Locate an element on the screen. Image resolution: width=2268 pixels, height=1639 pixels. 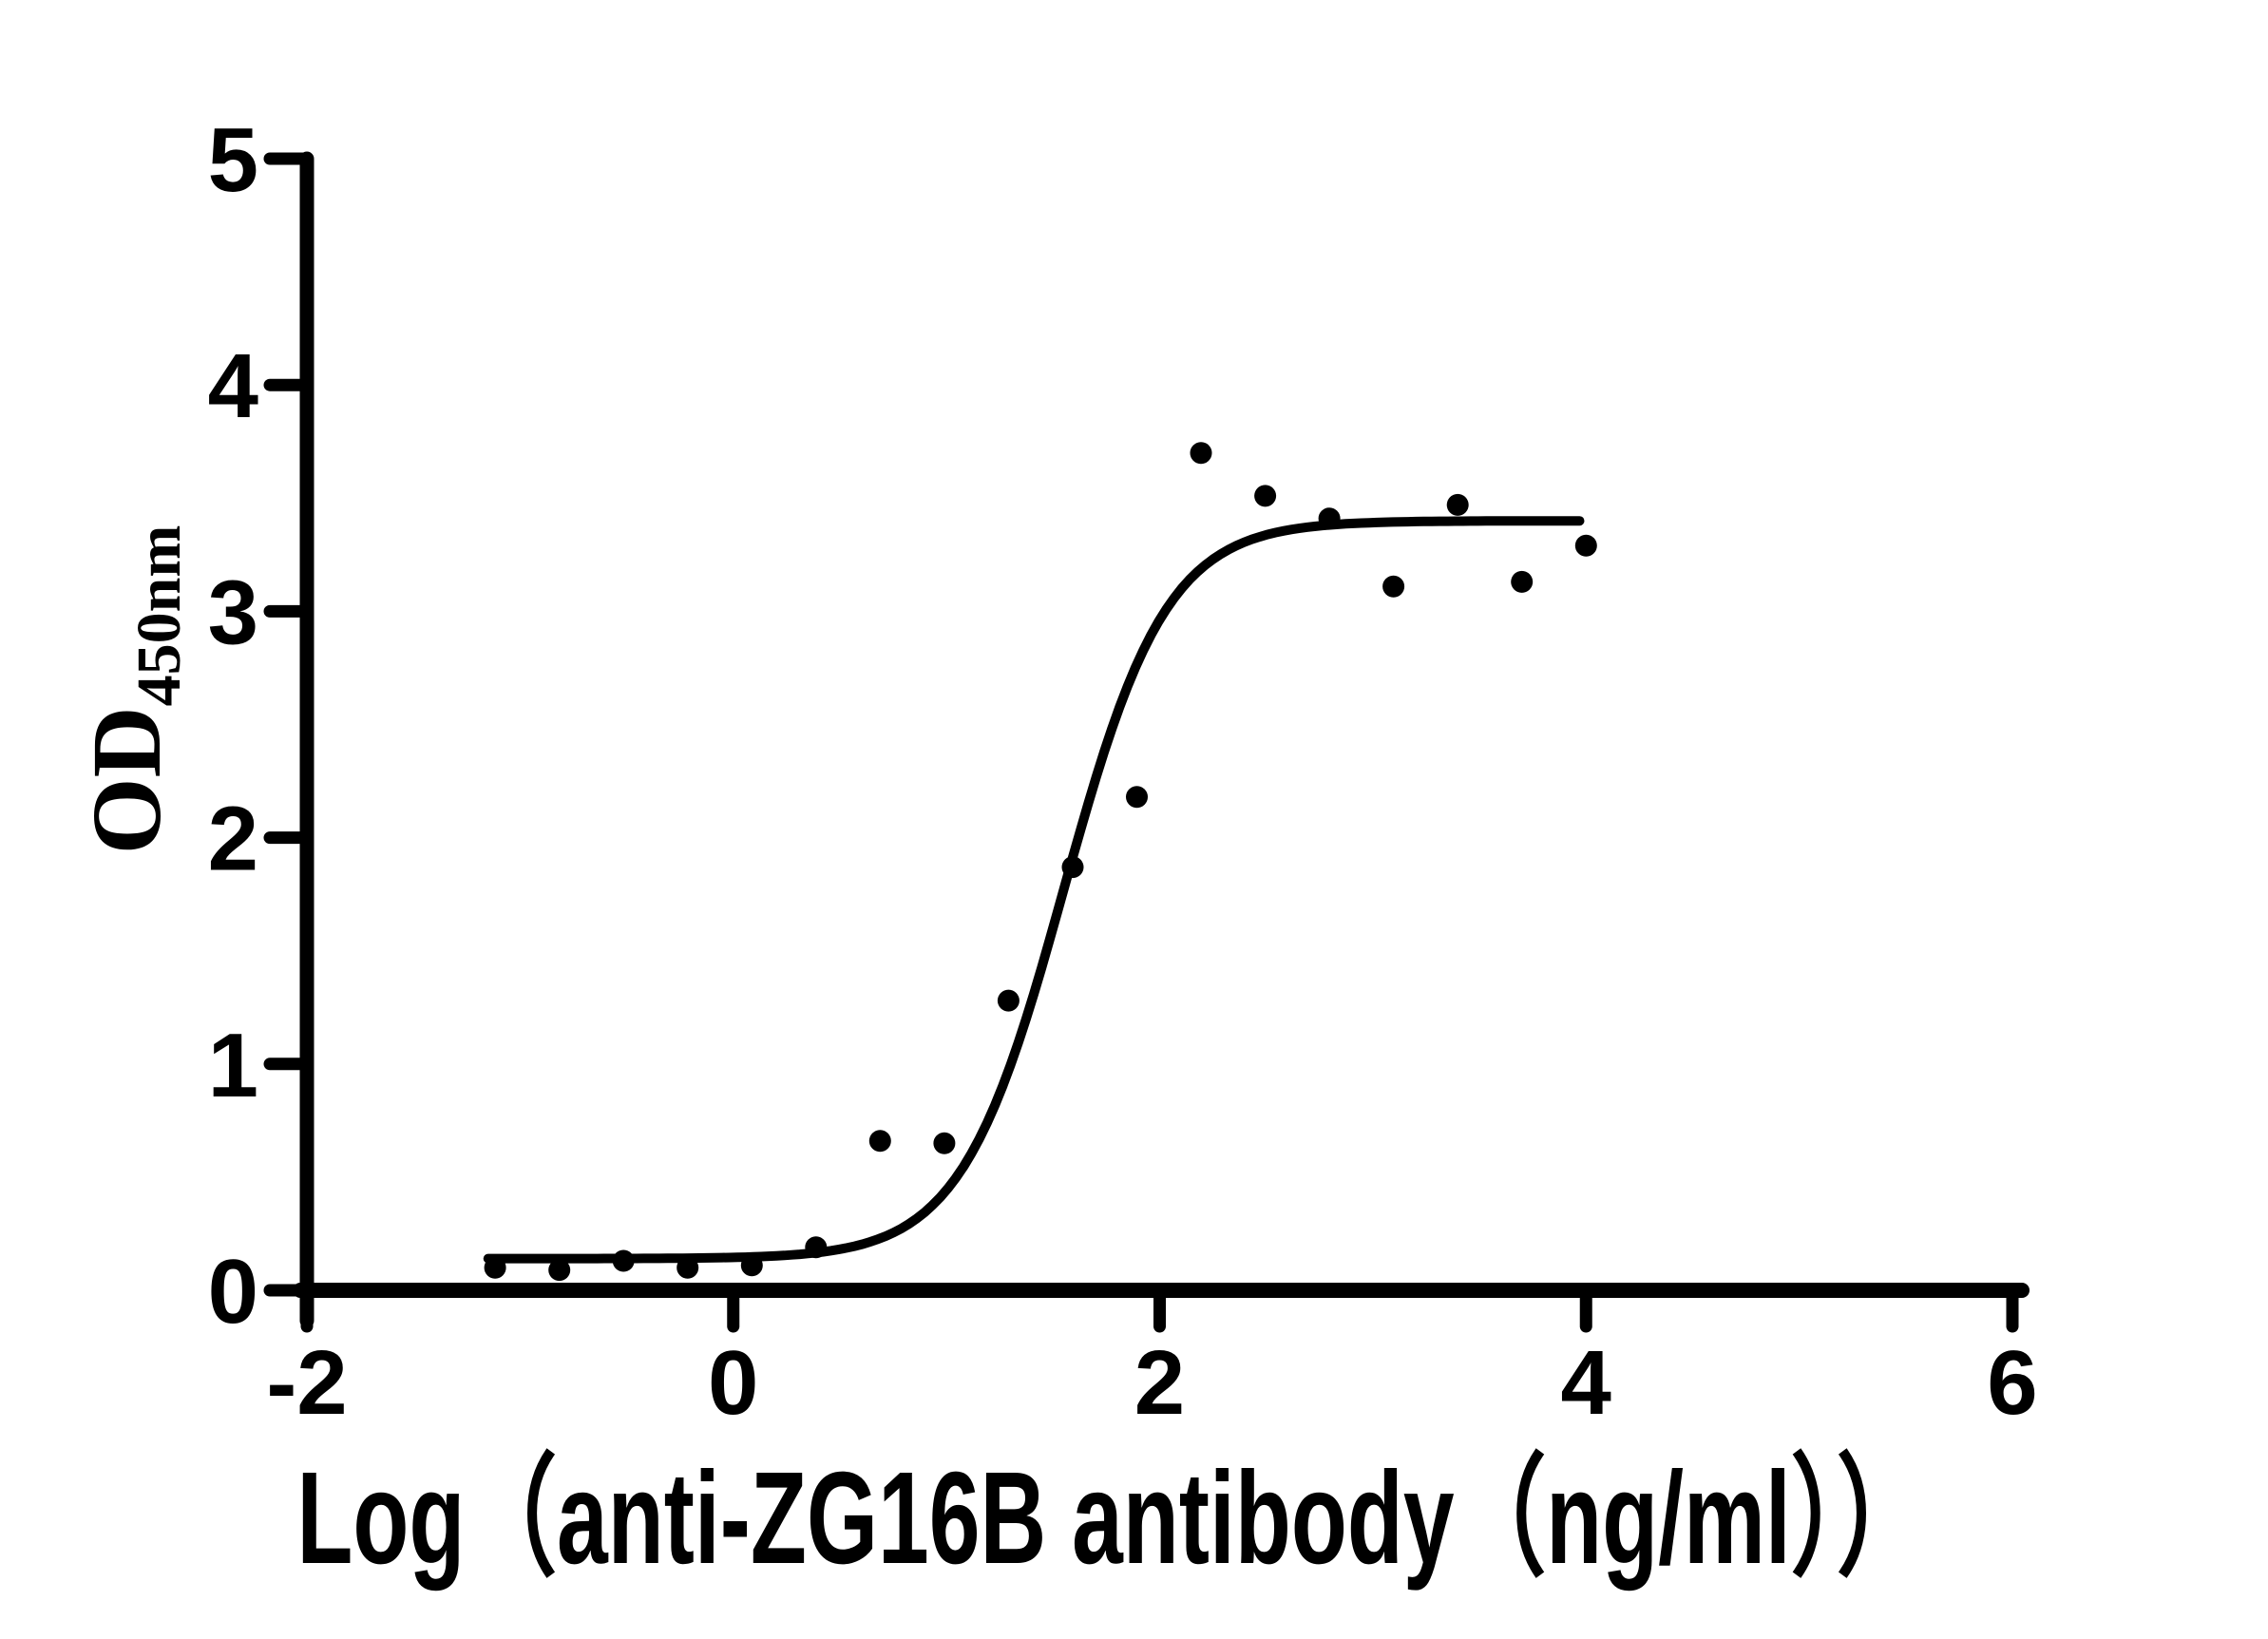
x-tick-label: -2 is located at coordinates (307, 1383).